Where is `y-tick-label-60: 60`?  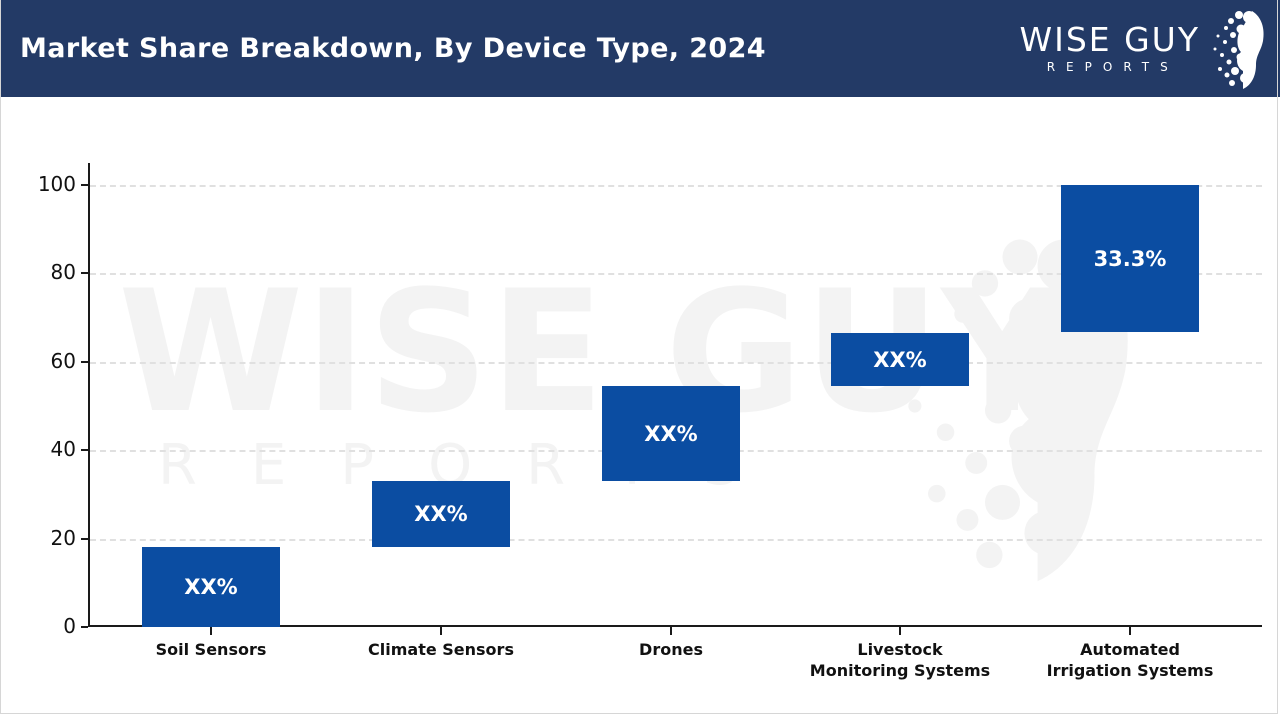 y-tick-label-60: 60 is located at coordinates (63, 360).